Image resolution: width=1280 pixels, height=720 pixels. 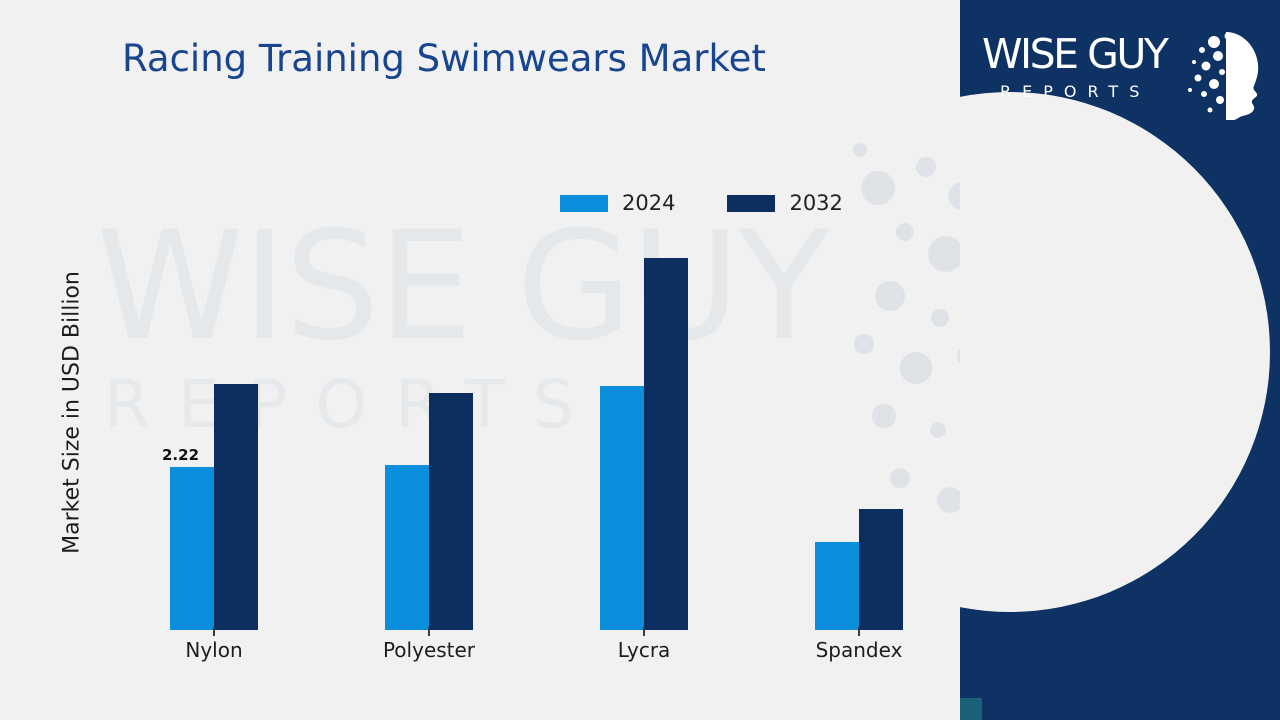 I want to click on x-axis-tick-lycra, so click(x=644, y=631).